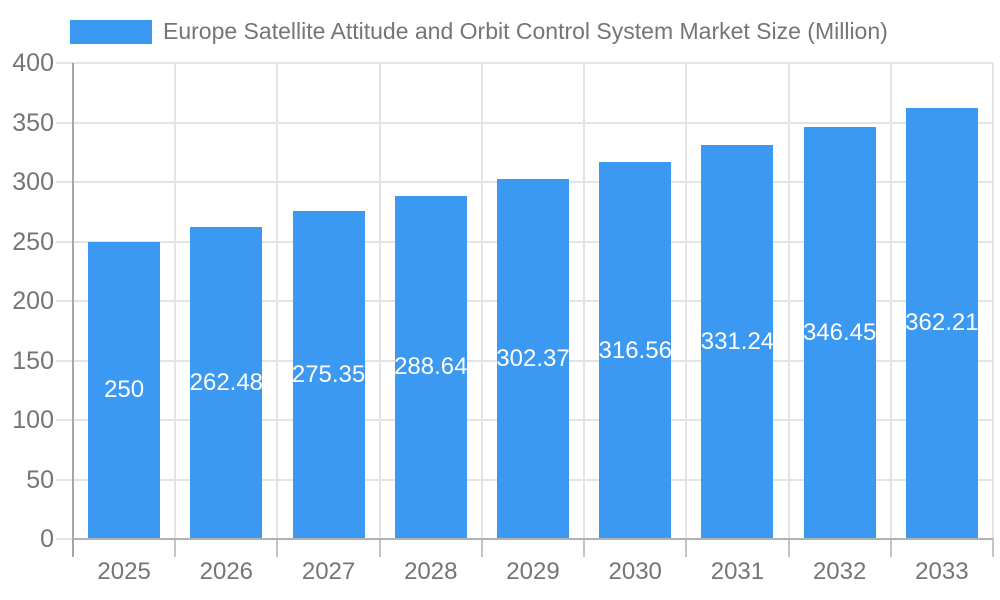 The height and width of the screenshot is (600, 1000). What do you see at coordinates (33, 63) in the screenshot?
I see `y-axis-tick-label: 400` at bounding box center [33, 63].